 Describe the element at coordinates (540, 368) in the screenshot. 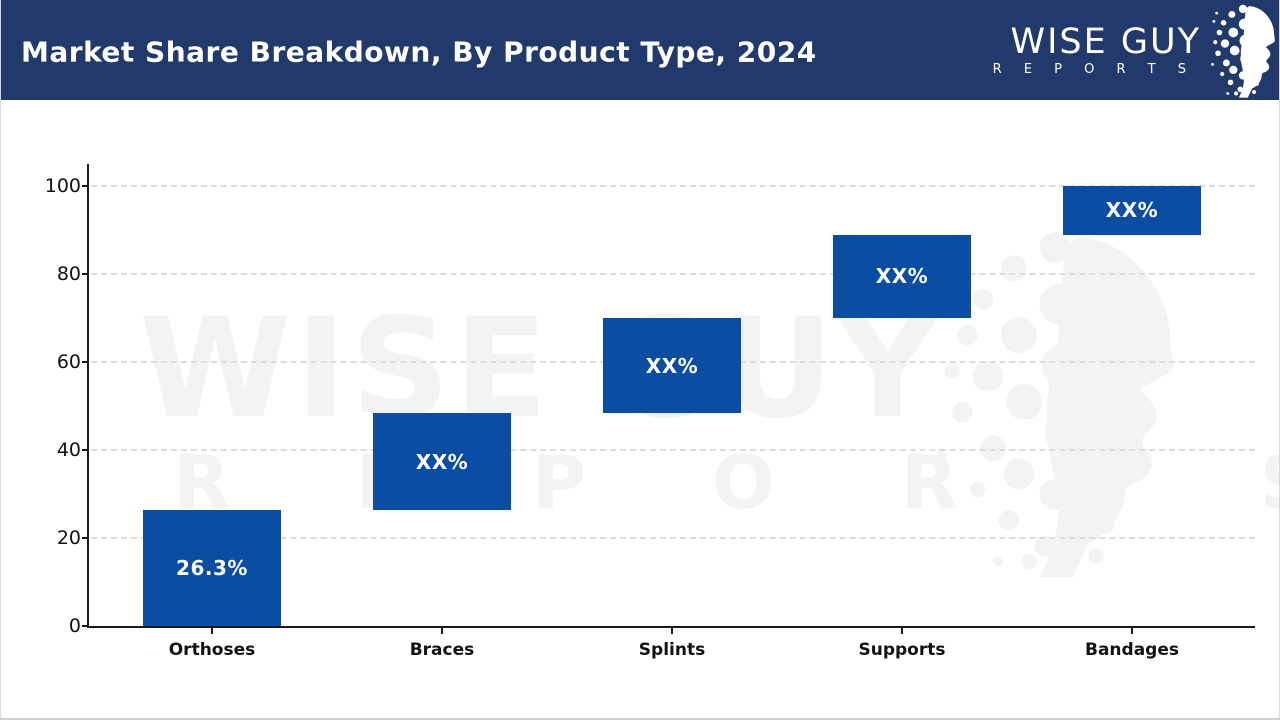

I see `watermark-text-1: WISE GUY` at that location.